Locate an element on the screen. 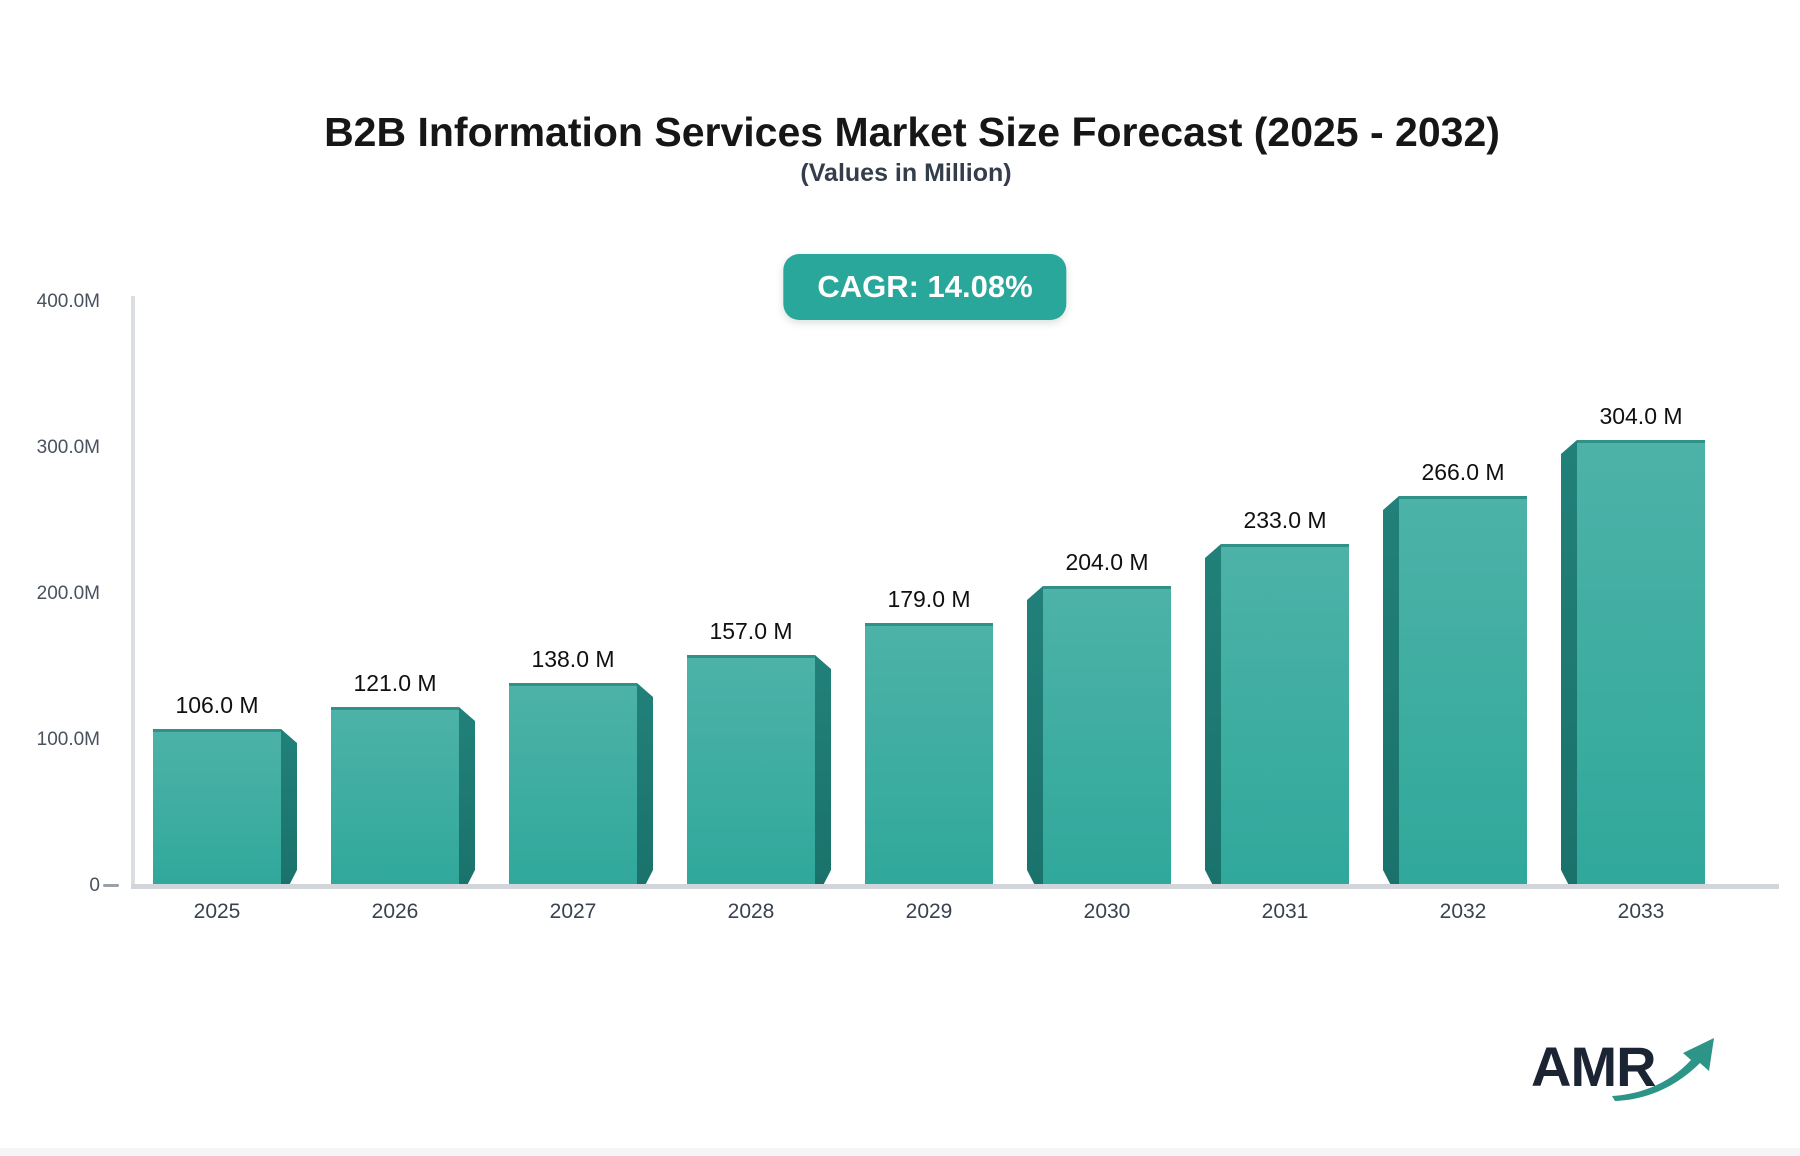  x-axis-label: 2028 is located at coordinates (751, 911).